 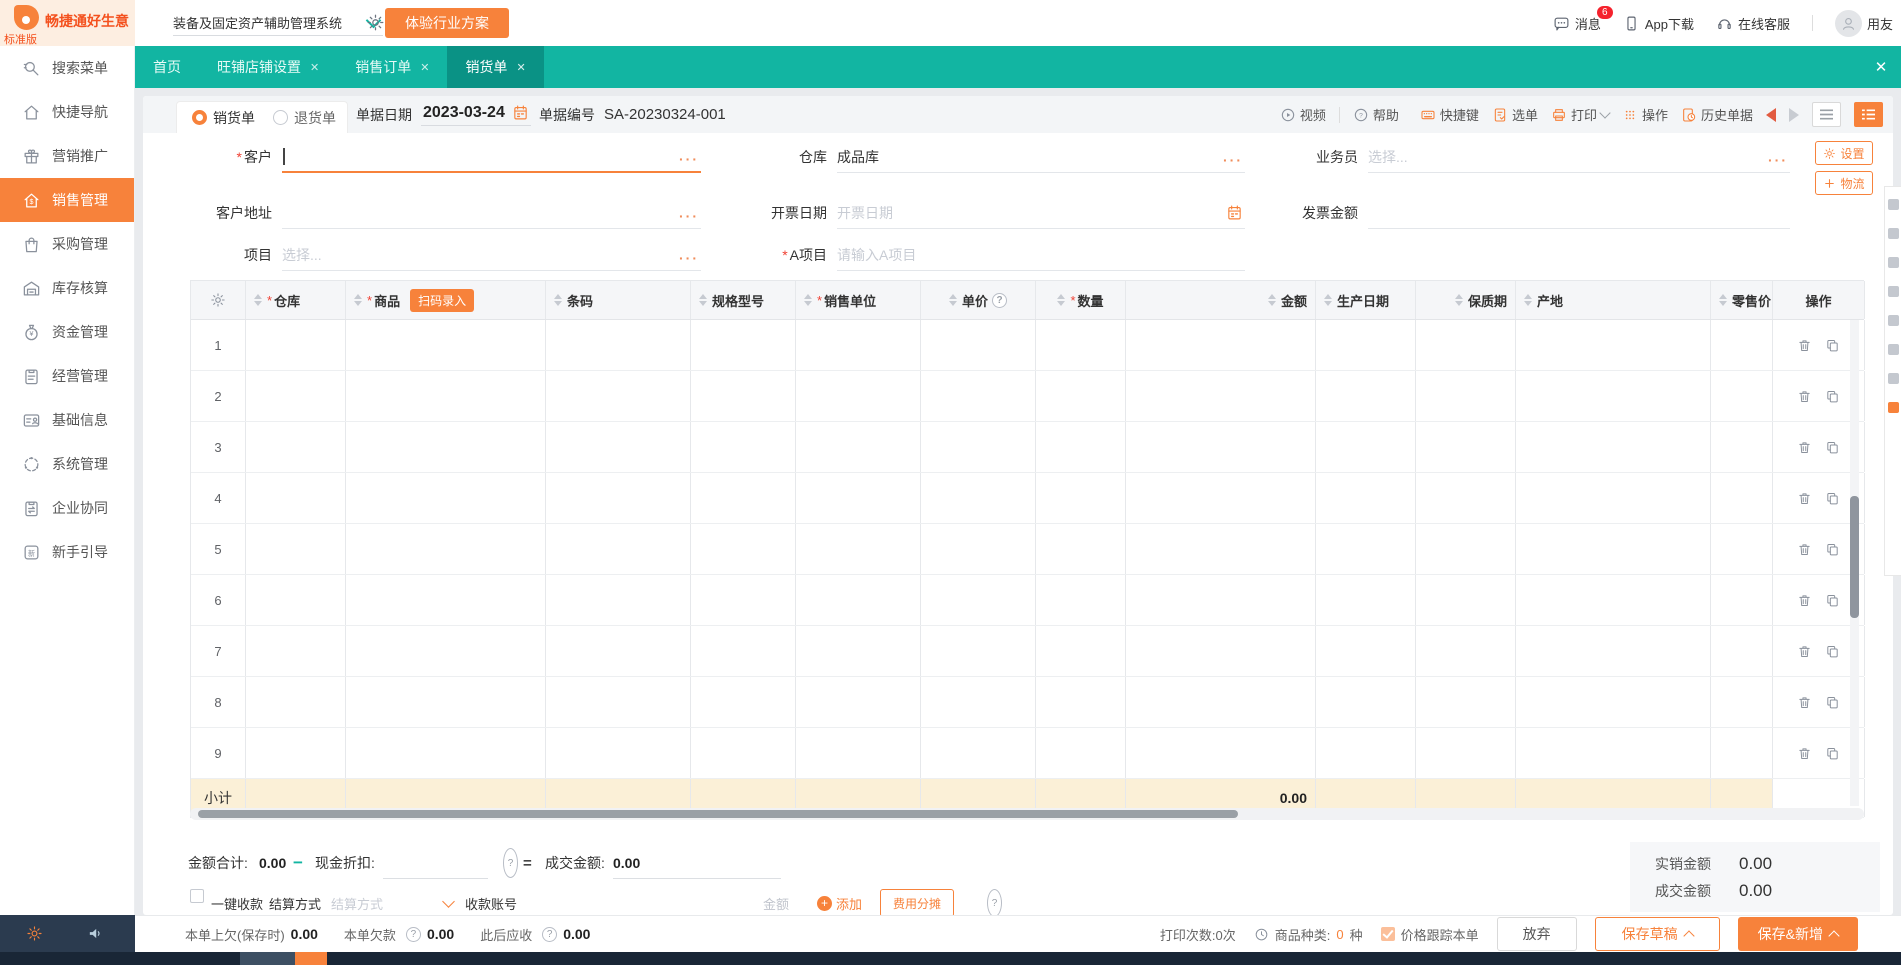 What do you see at coordinates (218, 396) in the screenshot?
I see `table-cell: 2` at bounding box center [218, 396].